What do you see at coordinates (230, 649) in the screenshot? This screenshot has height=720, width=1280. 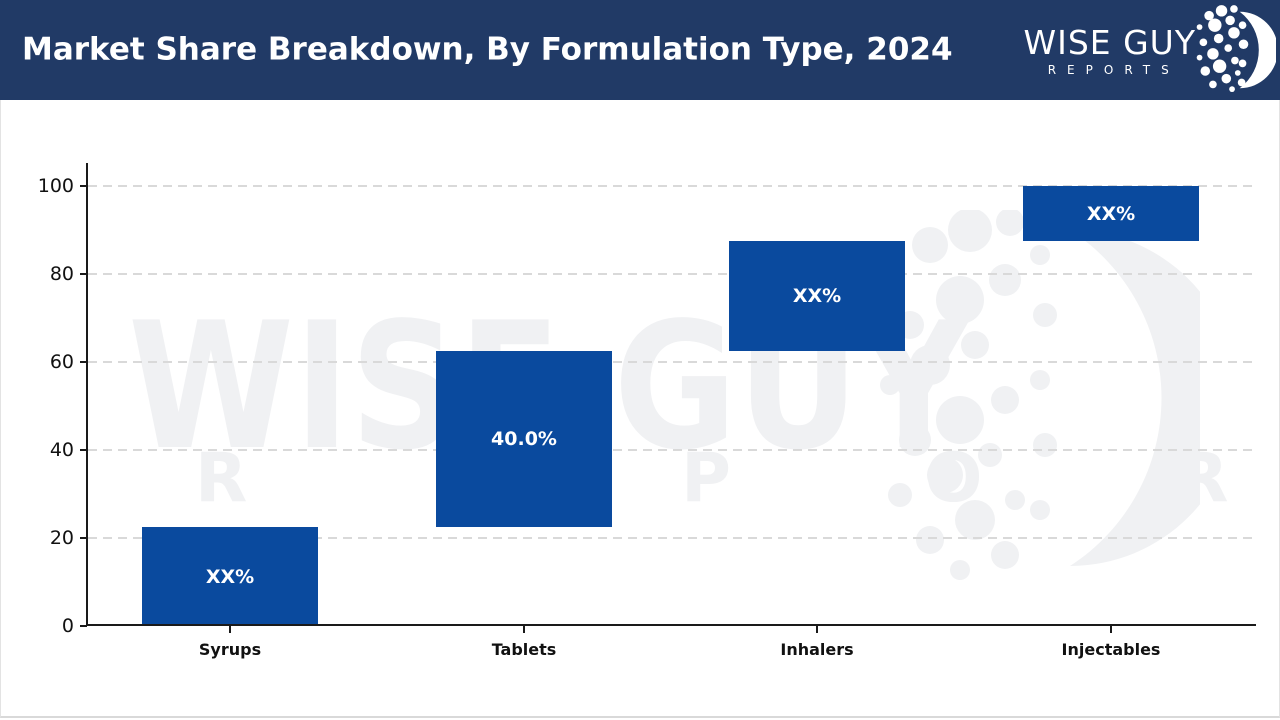 I see `x-axis-label-syrups: Syrups` at bounding box center [230, 649].